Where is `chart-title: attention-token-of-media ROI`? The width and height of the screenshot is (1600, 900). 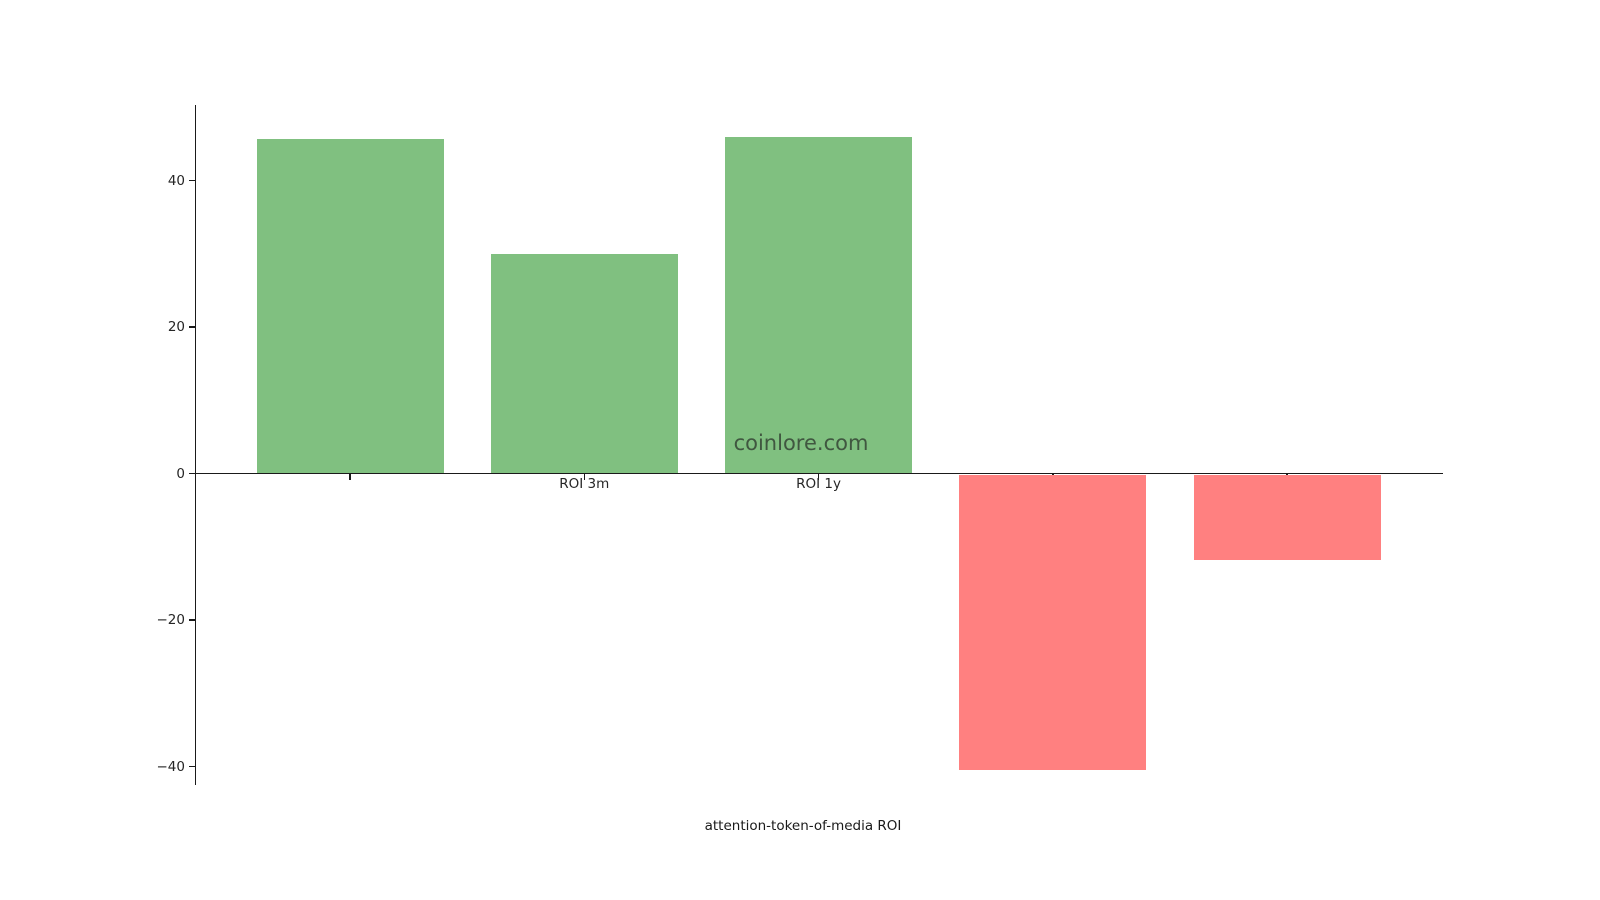 chart-title: attention-token-of-media ROI is located at coordinates (803, 826).